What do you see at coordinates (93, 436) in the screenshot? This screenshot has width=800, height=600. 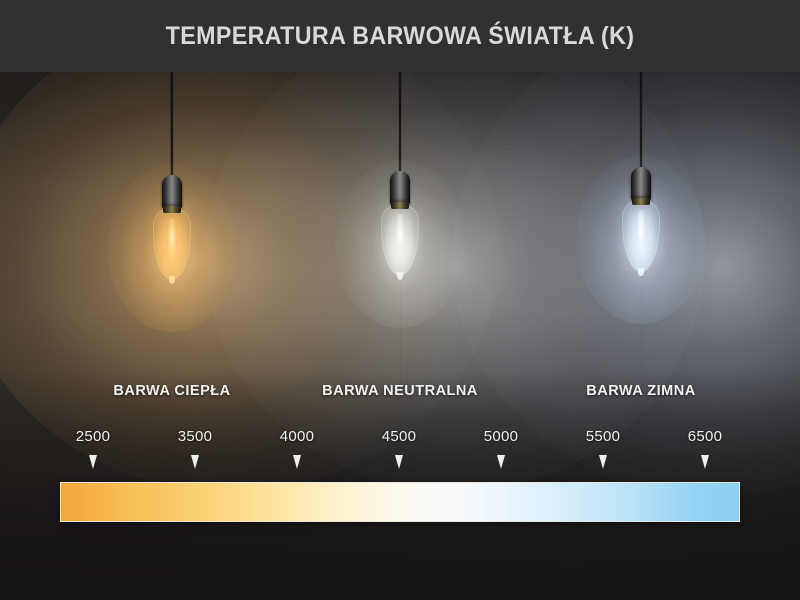 I see `scale-label-2500: 2500` at bounding box center [93, 436].